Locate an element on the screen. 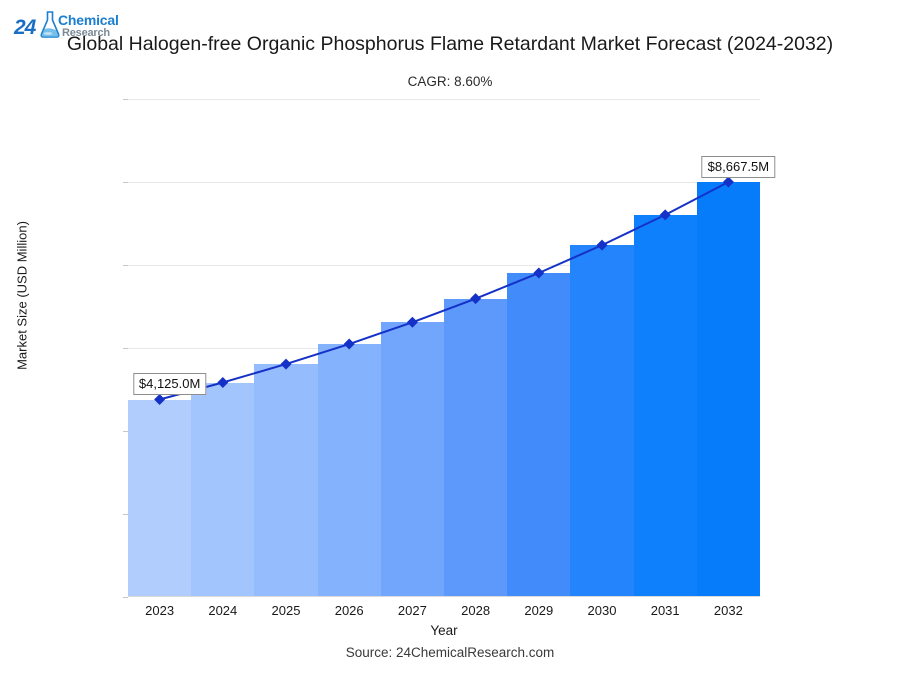  x-axis-tick-label: 2027 is located at coordinates (412, 610).